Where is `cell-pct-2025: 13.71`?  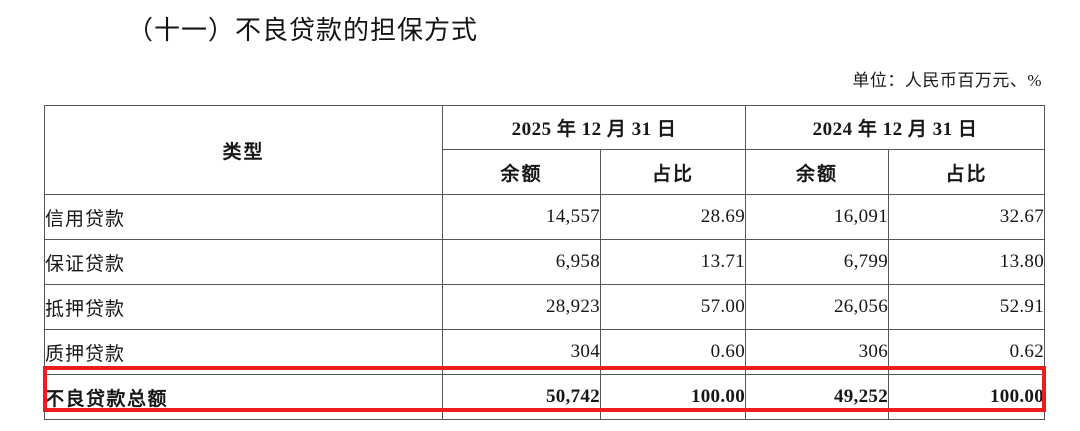 cell-pct-2025: 13.71 is located at coordinates (673, 262).